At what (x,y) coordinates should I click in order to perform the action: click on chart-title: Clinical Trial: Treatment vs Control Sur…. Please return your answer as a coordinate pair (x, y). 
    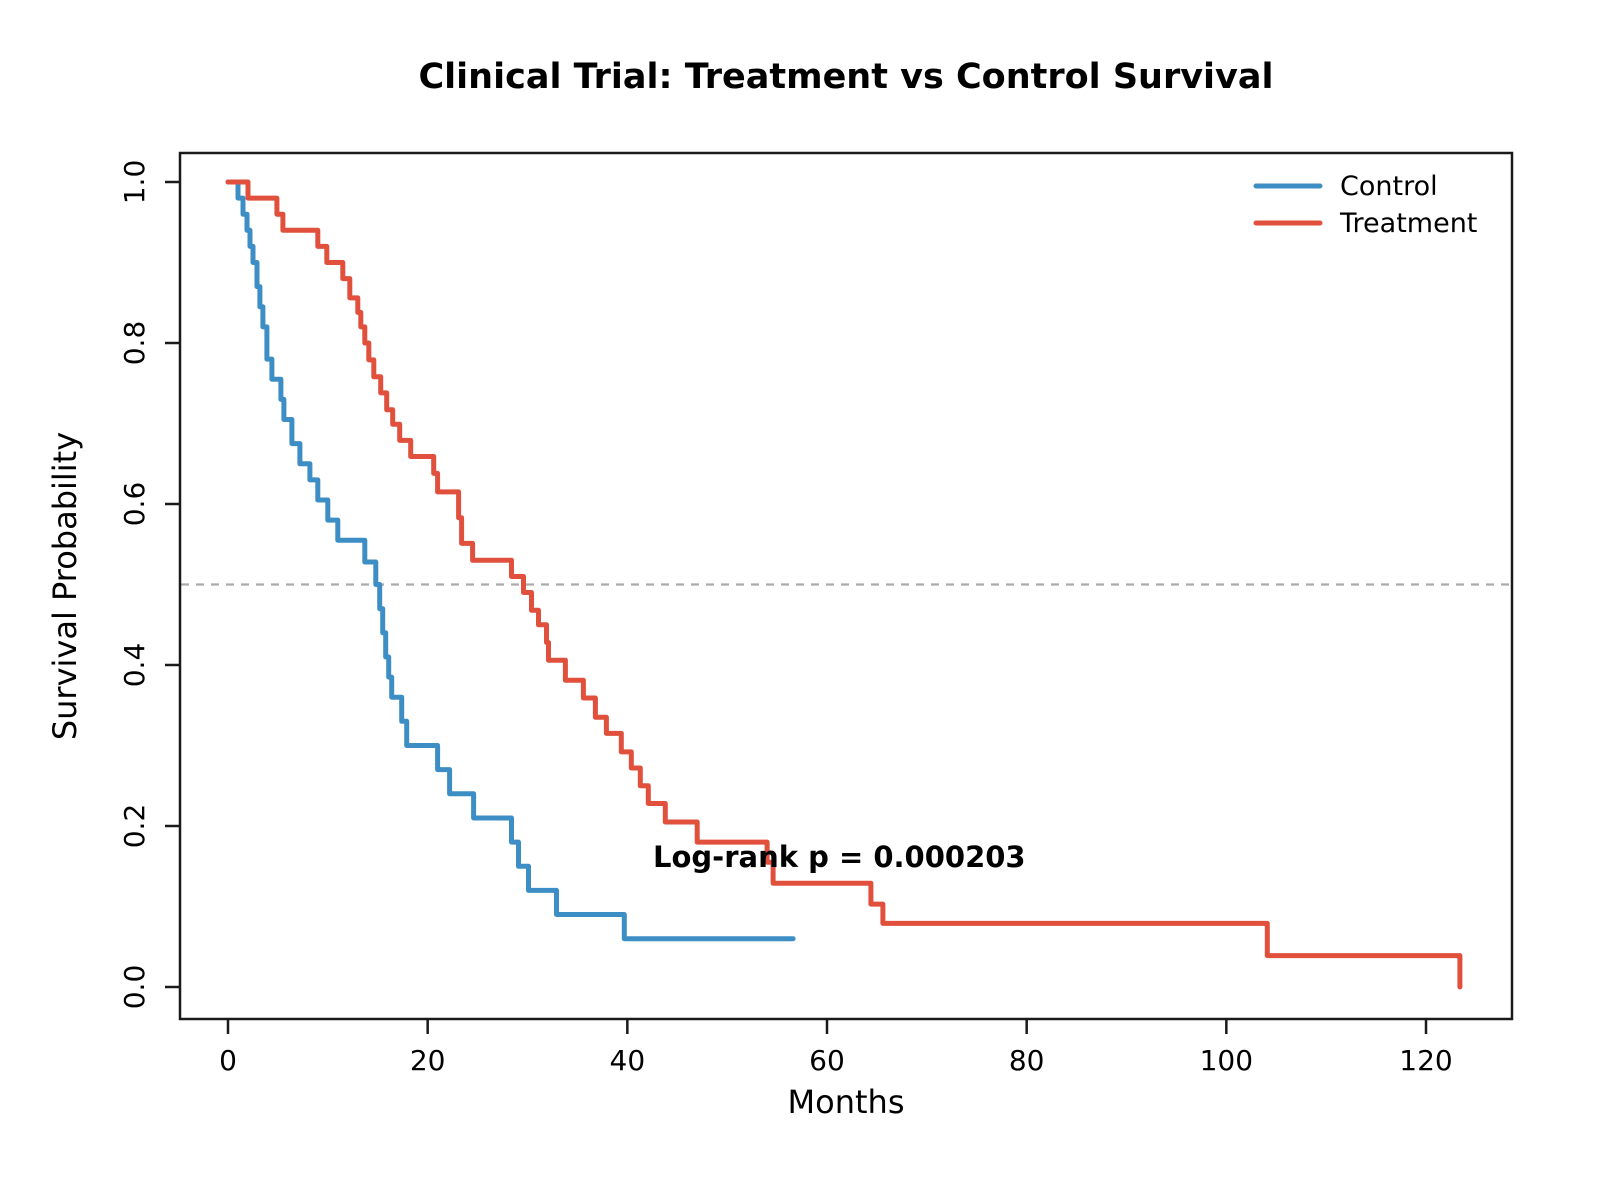
    Looking at the image, I should click on (846, 77).